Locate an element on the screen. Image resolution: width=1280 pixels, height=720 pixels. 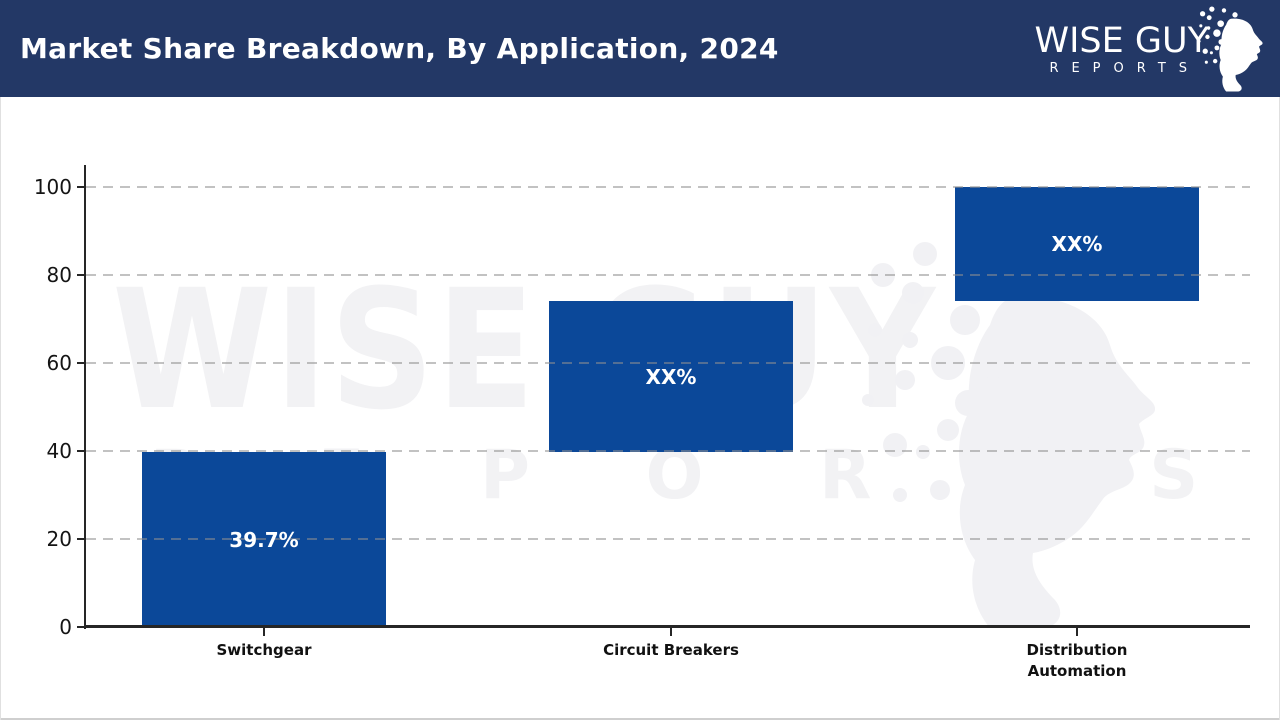
page-bottom-border is located at coordinates (640, 719).